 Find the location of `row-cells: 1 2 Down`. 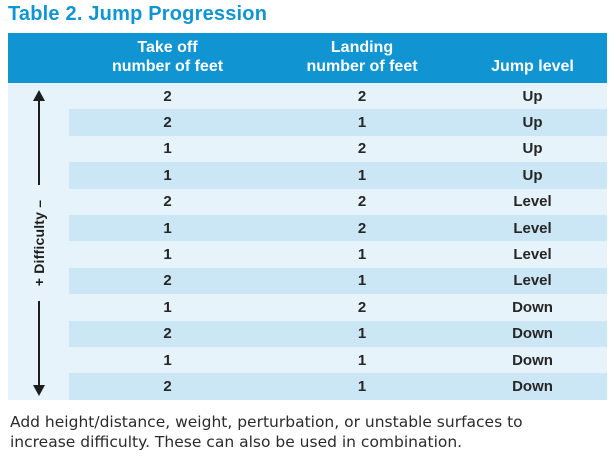

row-cells: 1 2 Down is located at coordinates (338, 307).